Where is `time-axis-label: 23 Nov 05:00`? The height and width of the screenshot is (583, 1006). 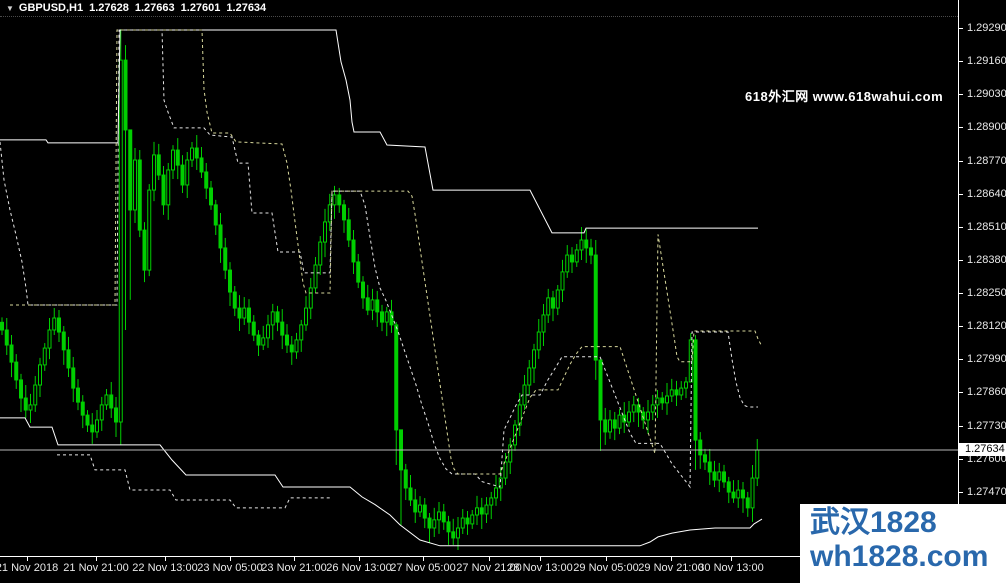 time-axis-label: 23 Nov 05:00 is located at coordinates (230, 568).